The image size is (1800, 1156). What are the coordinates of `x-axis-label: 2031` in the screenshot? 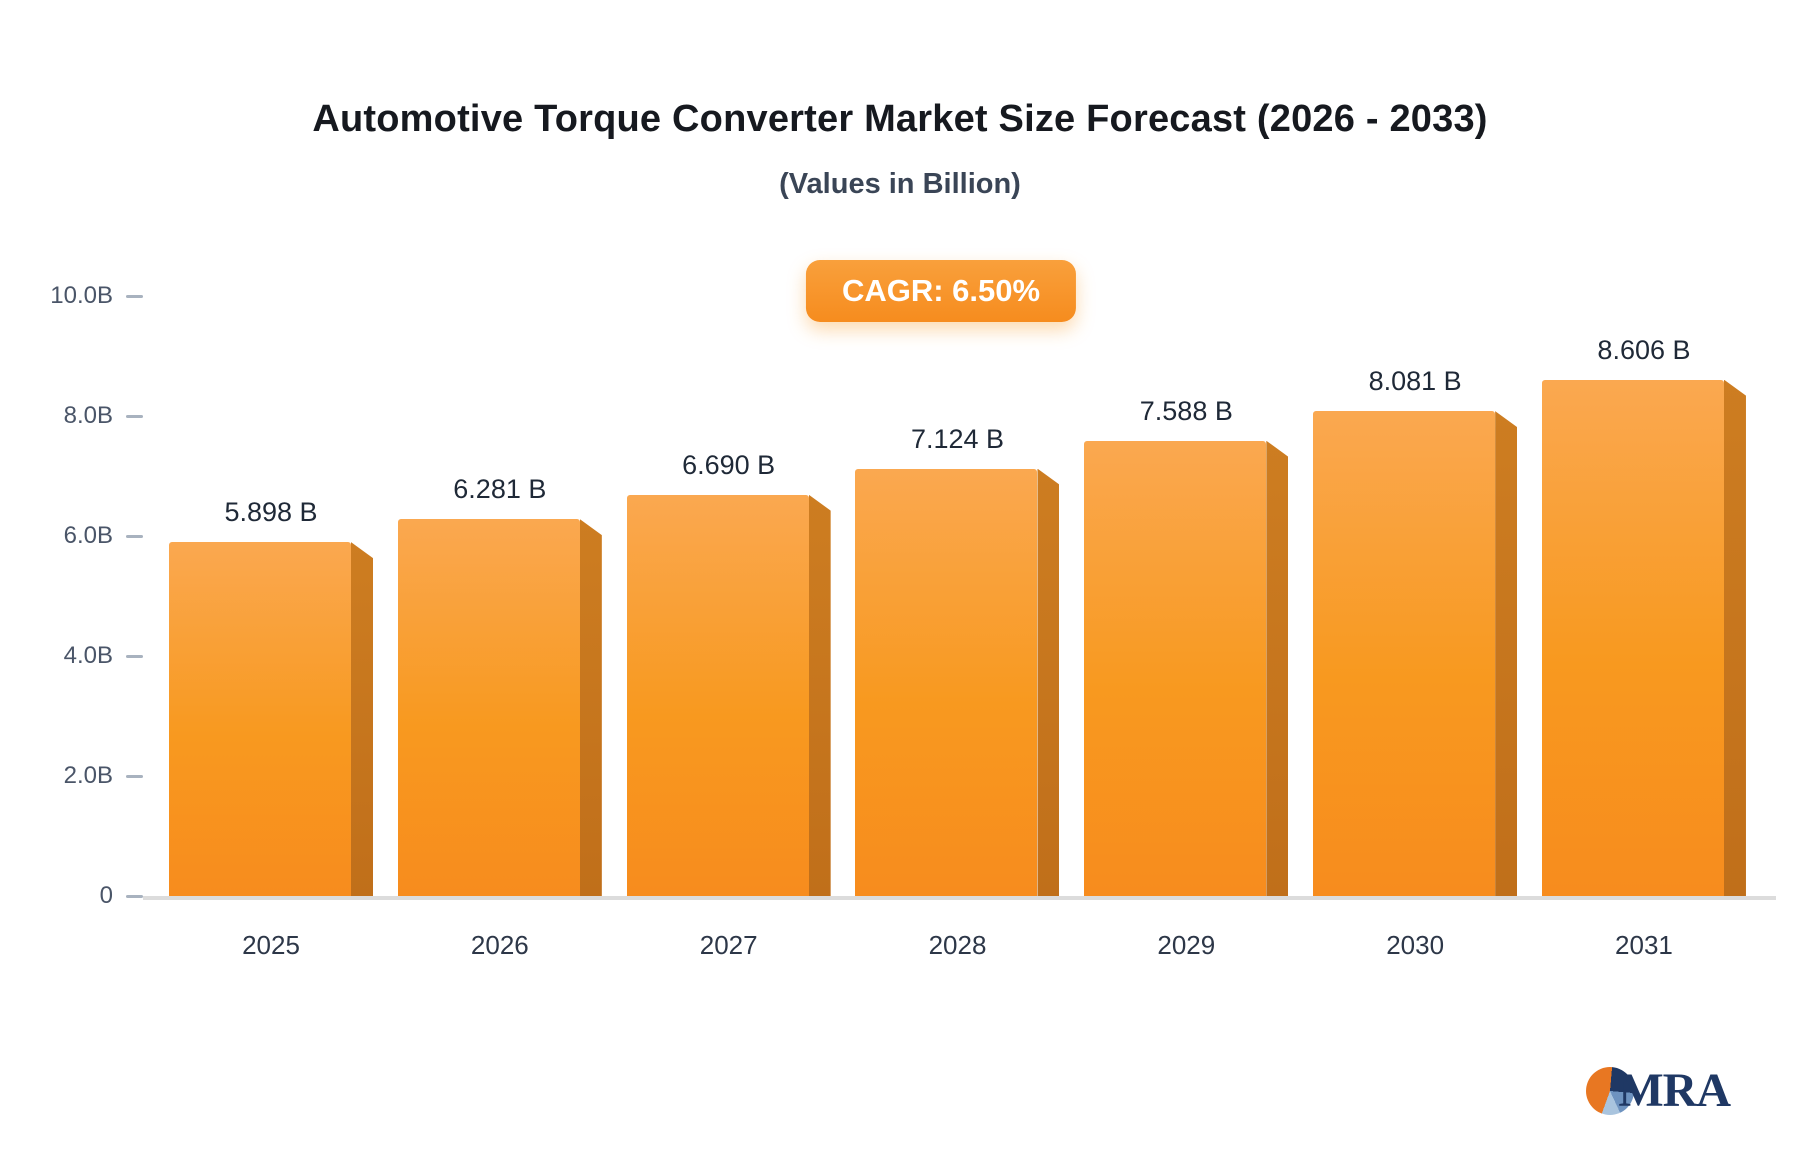 It's located at (1644, 945).